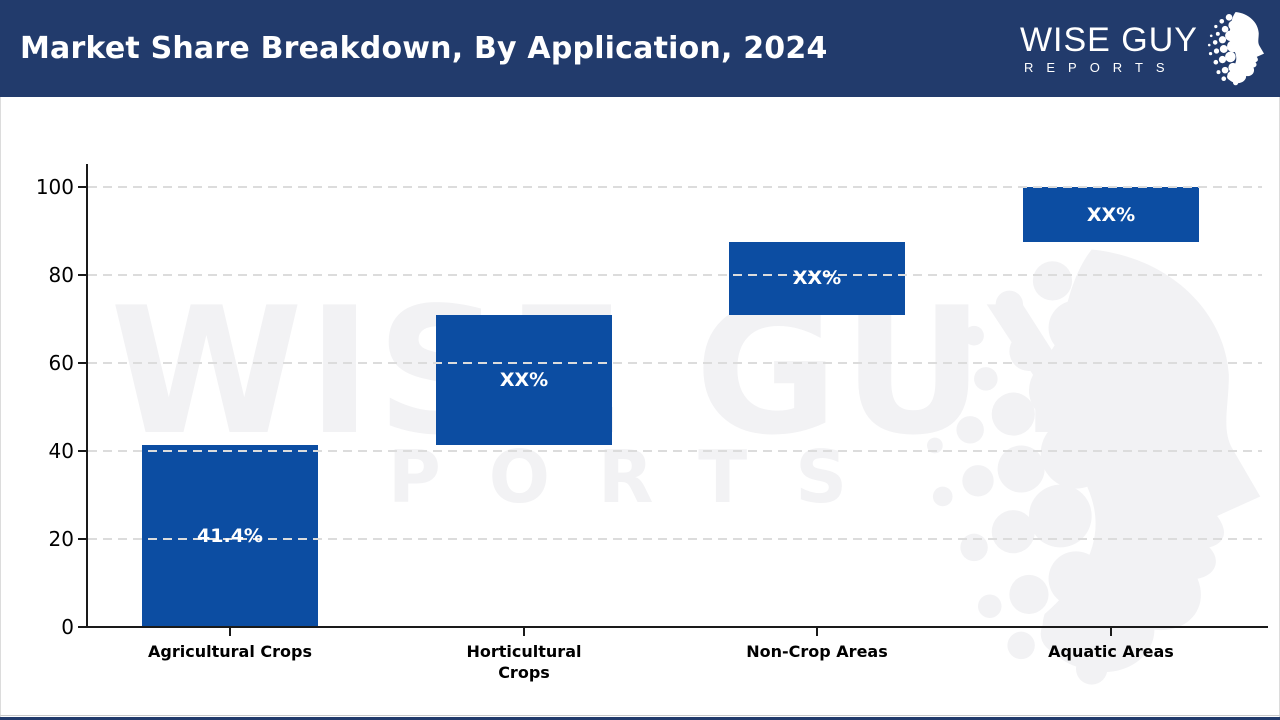  Describe the element at coordinates (230, 651) in the screenshot. I see `x-tick-label: Agricultural Crops` at that location.